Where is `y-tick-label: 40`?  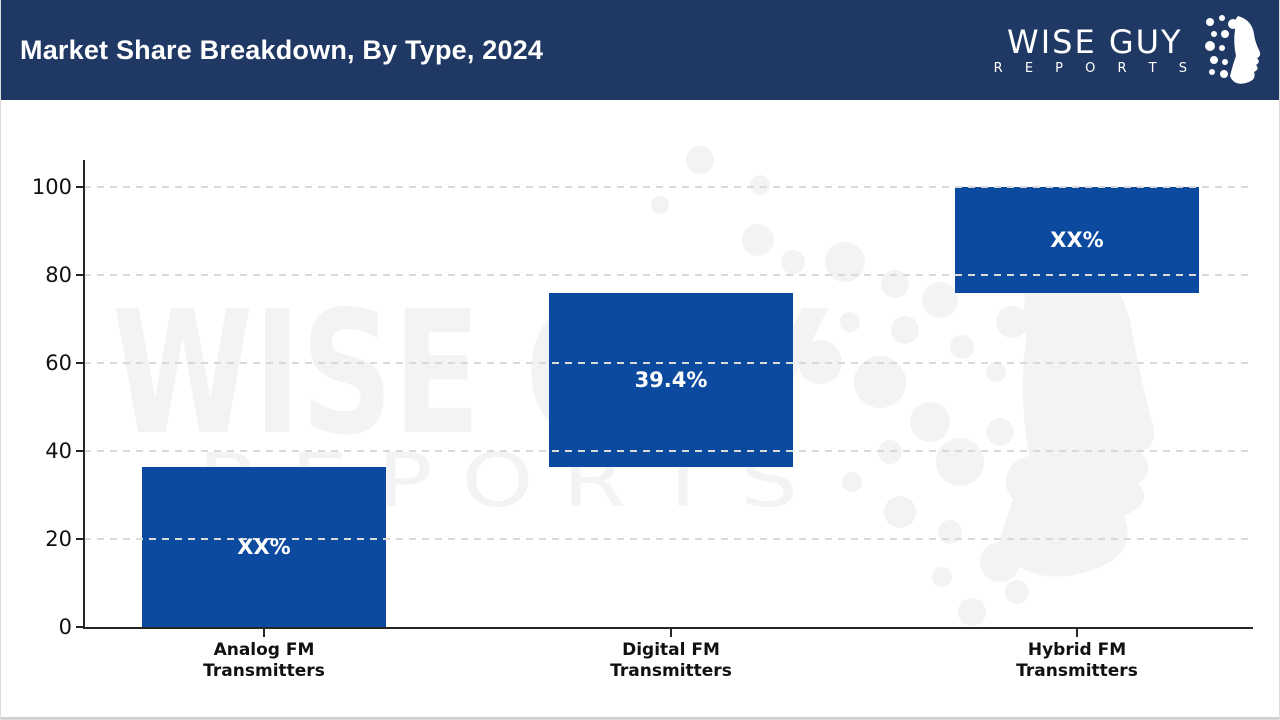 y-tick-label: 40 is located at coordinates (58, 451).